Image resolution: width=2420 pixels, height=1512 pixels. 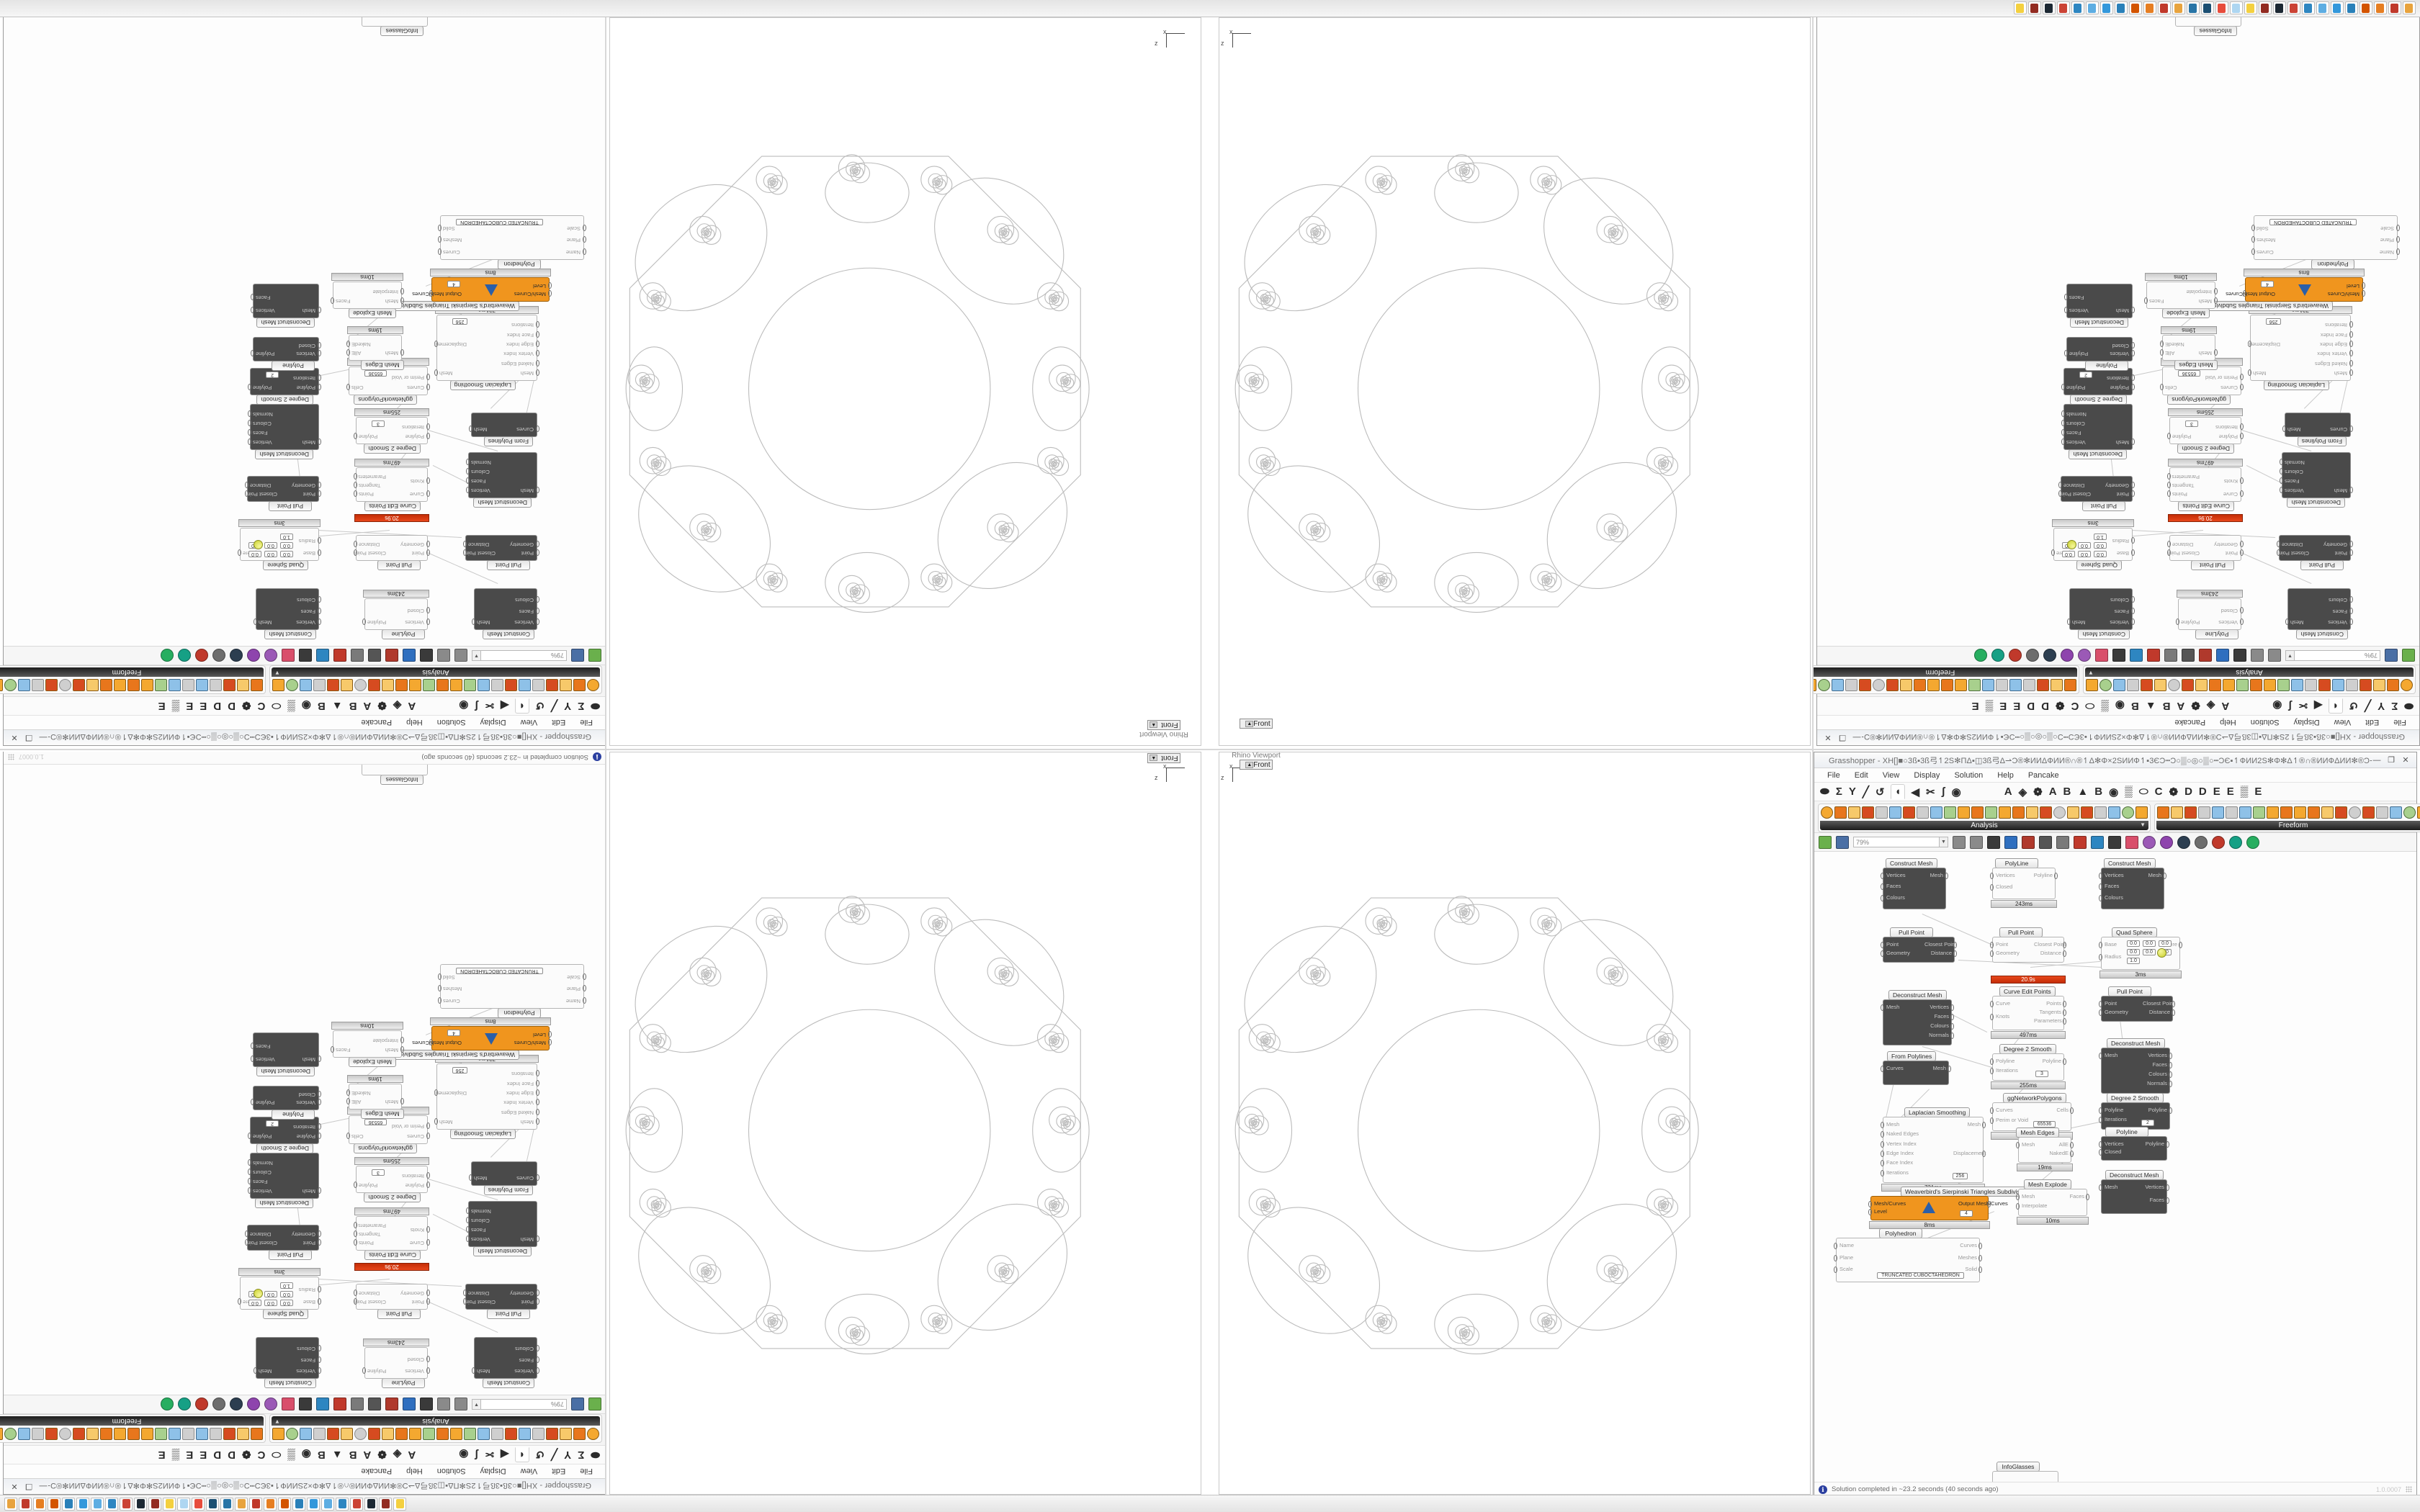 I want to click on component-param-input: TRUNCATED CUBOCTAHEDRON, so click(x=2313, y=222).